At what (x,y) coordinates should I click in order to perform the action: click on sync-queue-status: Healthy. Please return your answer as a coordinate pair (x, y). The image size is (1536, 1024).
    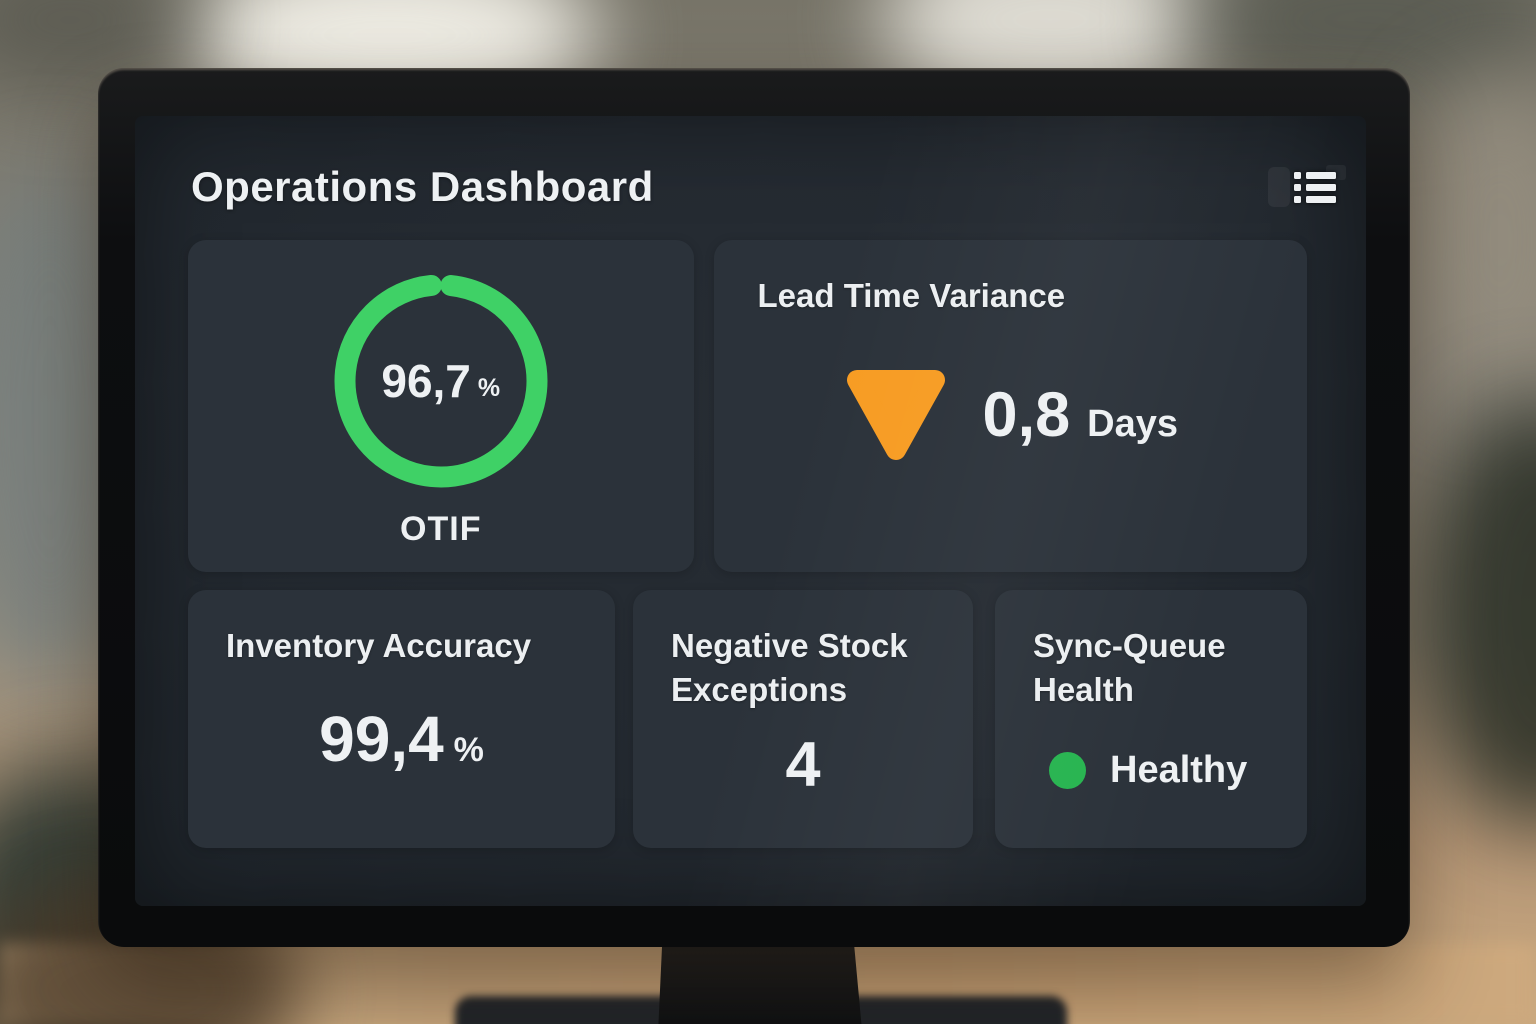
    Looking at the image, I should click on (1179, 770).